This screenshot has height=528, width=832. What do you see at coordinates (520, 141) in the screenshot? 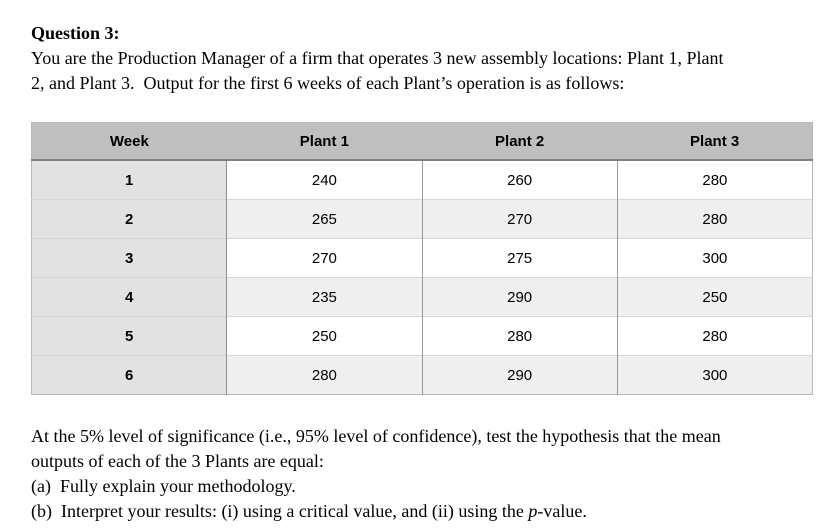
I see `column-header-plant2: Plant 2` at bounding box center [520, 141].